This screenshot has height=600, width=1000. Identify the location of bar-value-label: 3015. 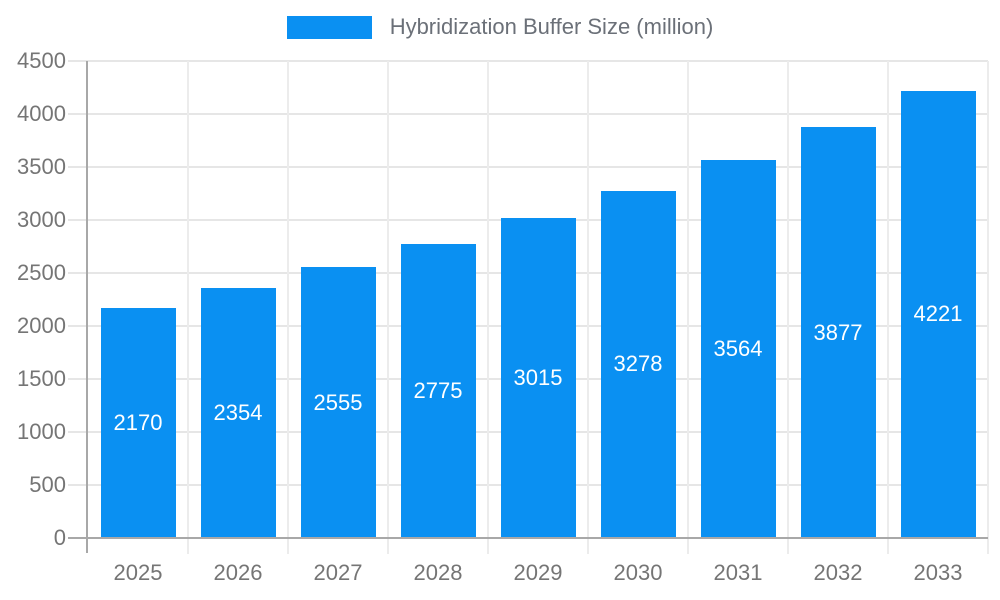
(538, 378).